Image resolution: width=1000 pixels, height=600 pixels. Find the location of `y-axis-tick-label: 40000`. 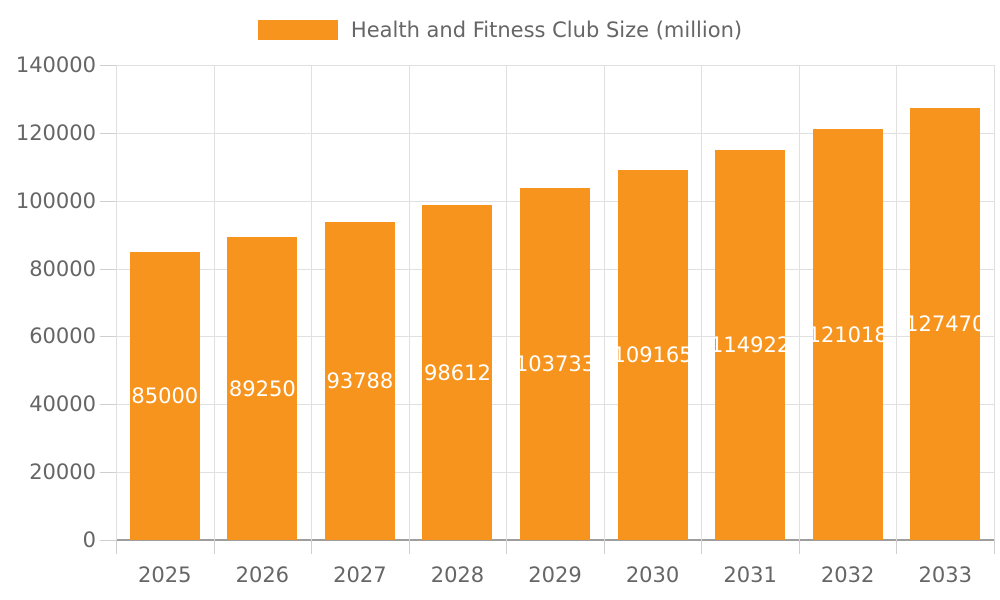

y-axis-tick-label: 40000 is located at coordinates (62, 404).